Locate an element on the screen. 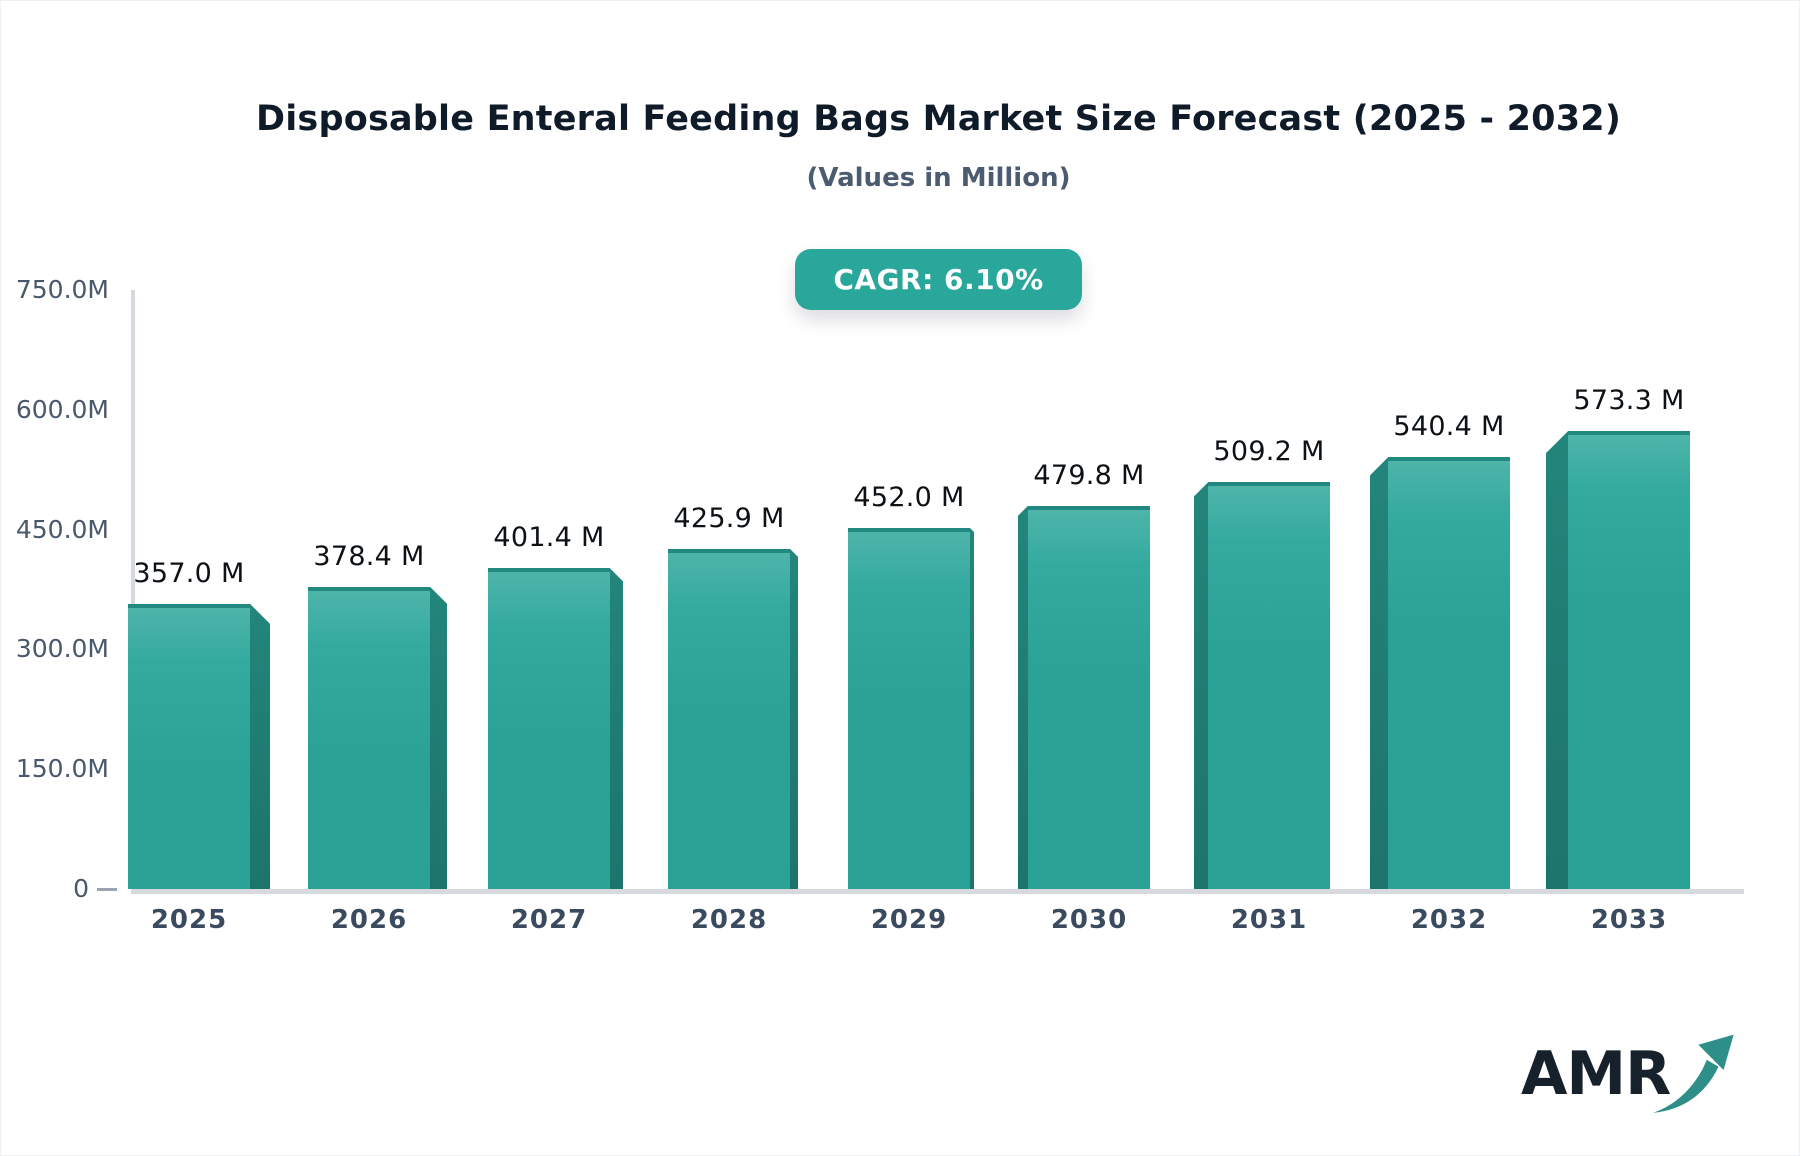 This screenshot has height=1156, width=1800. chart-subtitle: (Values in Million) is located at coordinates (938, 178).